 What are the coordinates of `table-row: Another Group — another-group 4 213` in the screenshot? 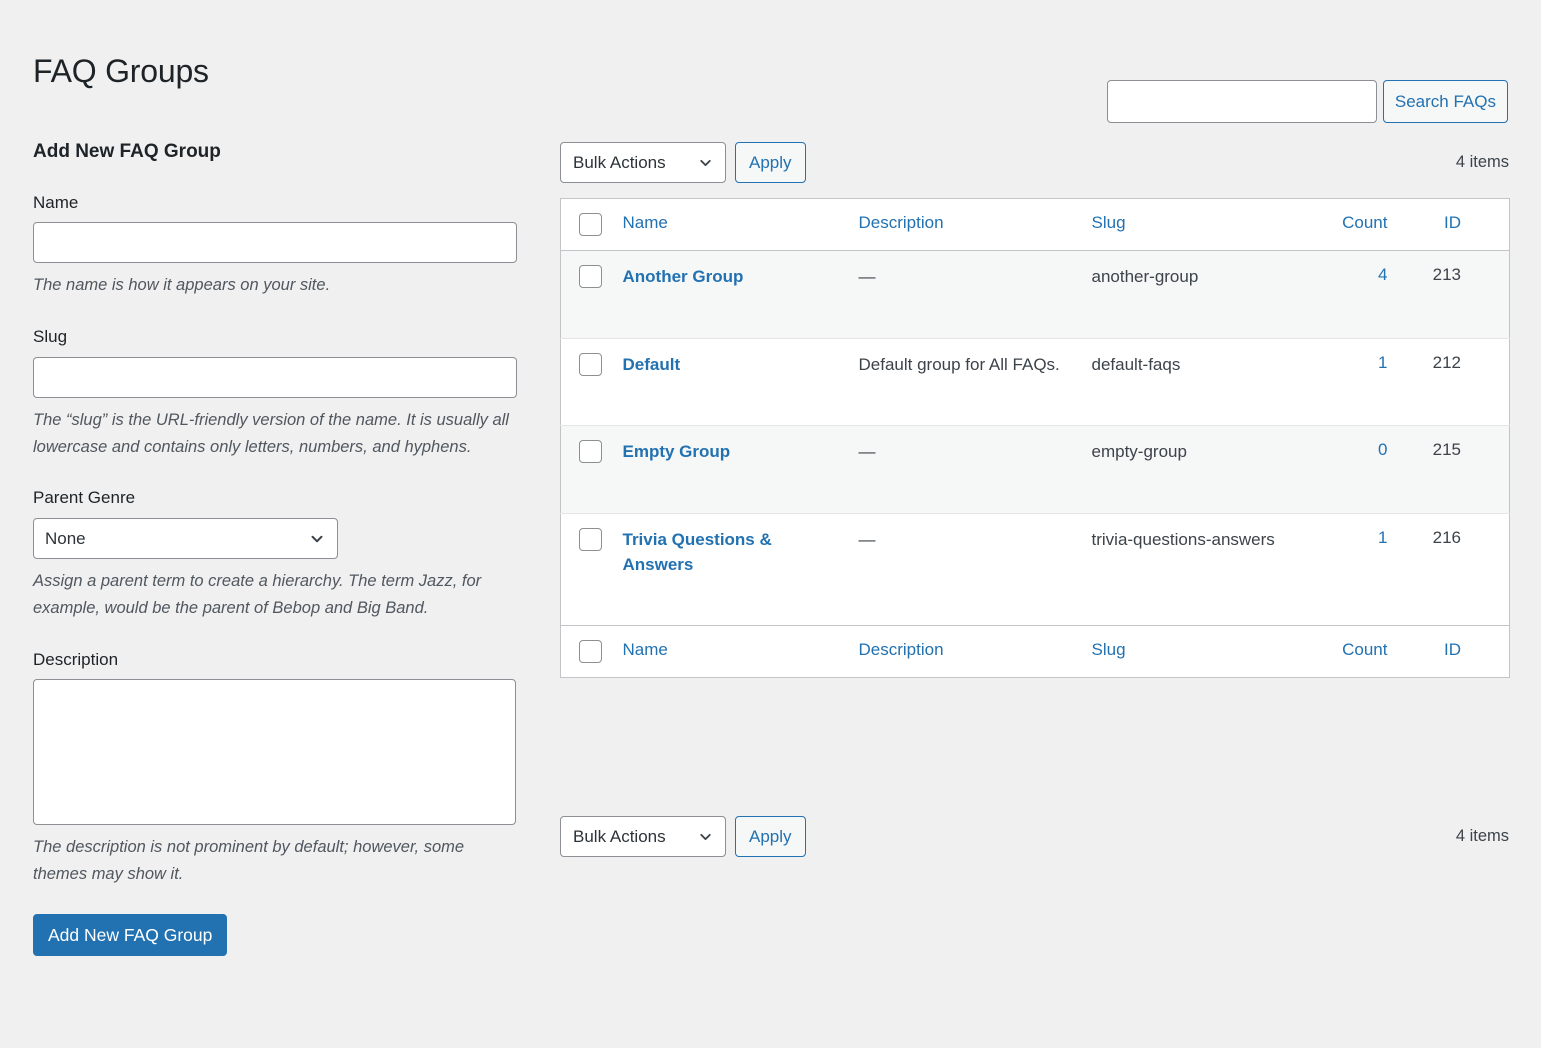 It's located at (1035, 294).